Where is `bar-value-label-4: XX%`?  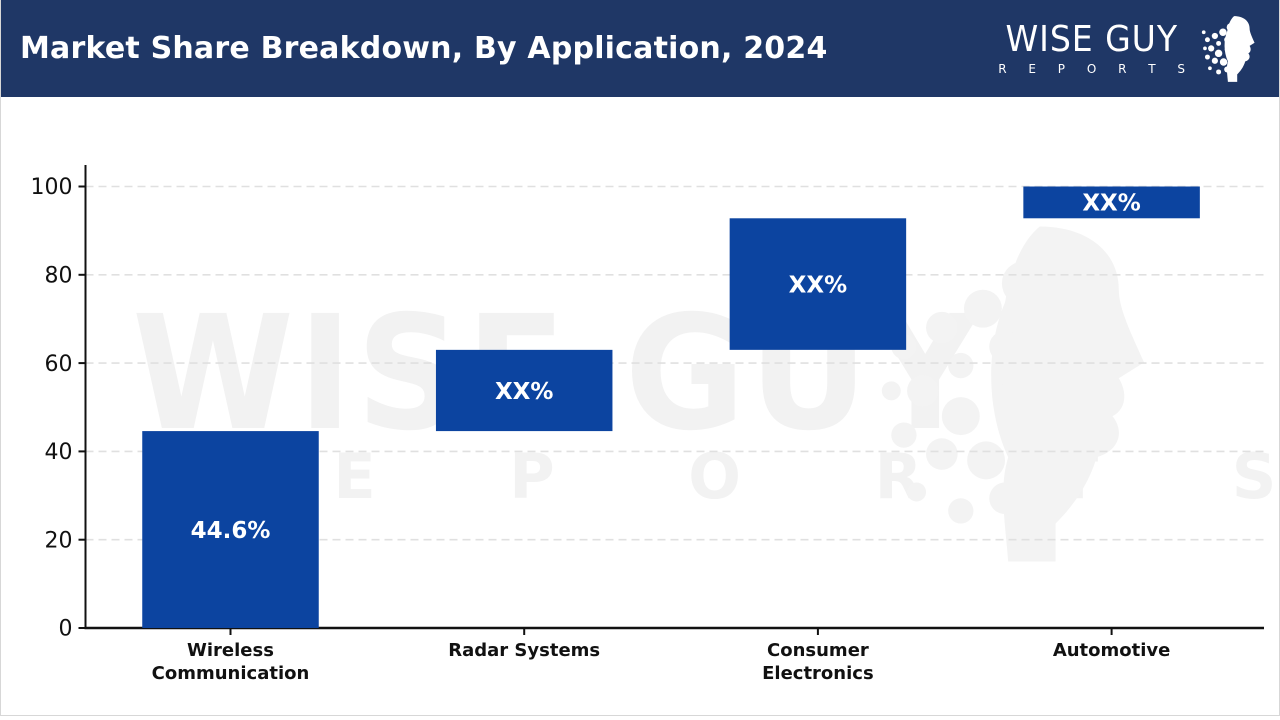
bar-value-label-4: XX% is located at coordinates (1111, 204).